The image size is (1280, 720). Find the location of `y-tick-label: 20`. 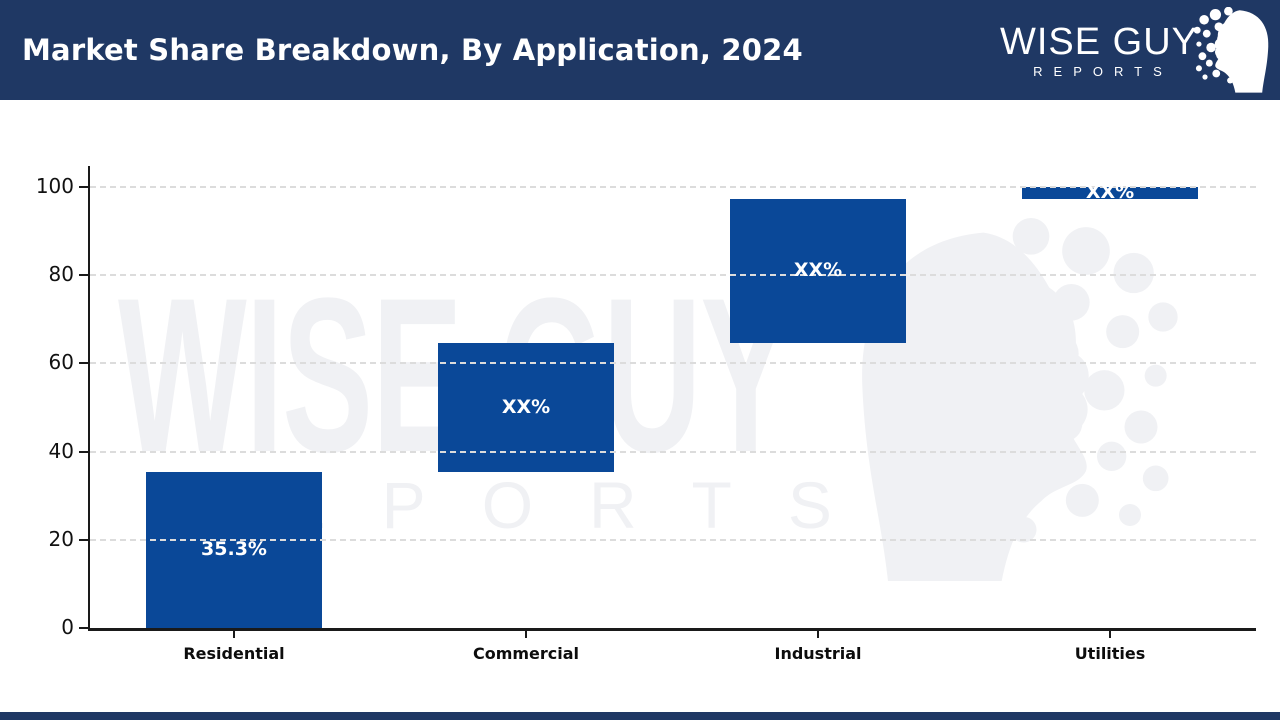

y-tick-label: 20 is located at coordinates (61, 538).